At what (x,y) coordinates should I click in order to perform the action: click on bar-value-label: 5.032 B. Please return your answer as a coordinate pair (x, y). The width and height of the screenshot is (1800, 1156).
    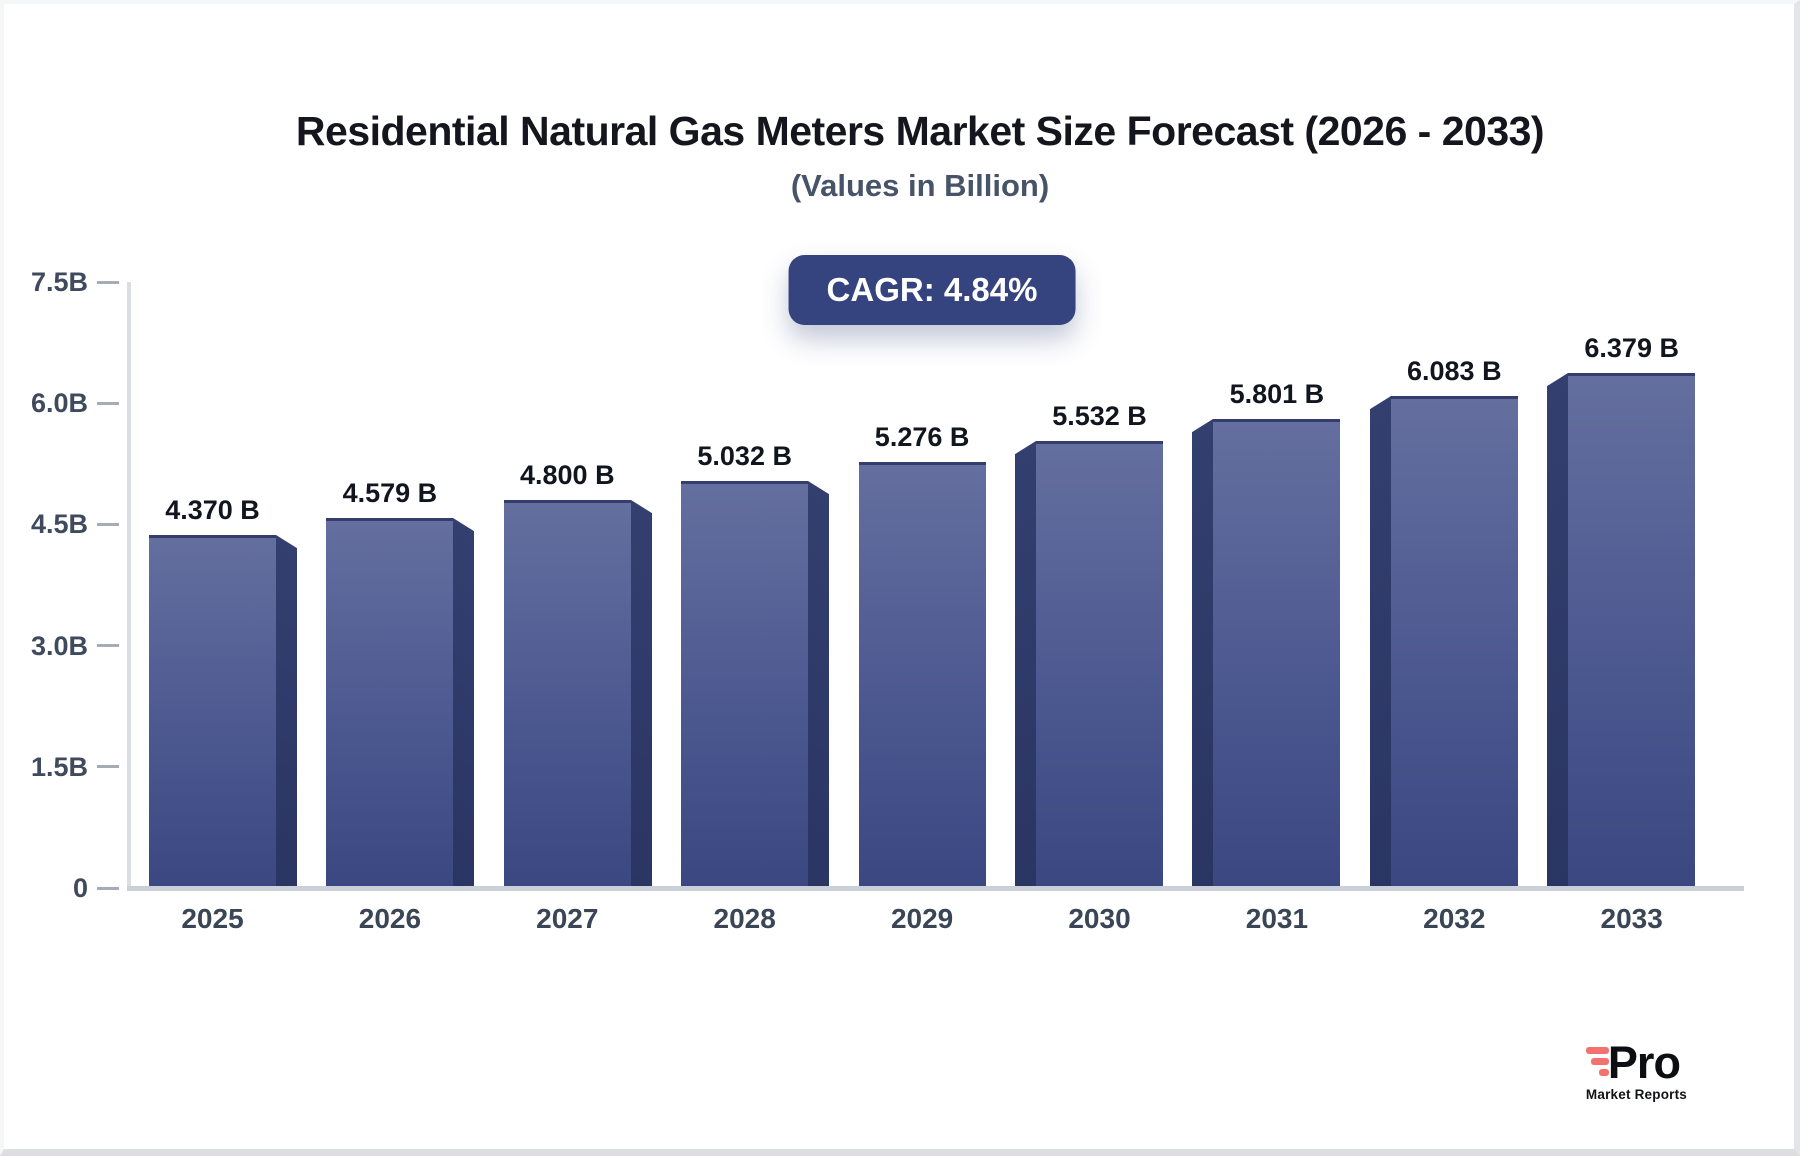
    Looking at the image, I should click on (744, 456).